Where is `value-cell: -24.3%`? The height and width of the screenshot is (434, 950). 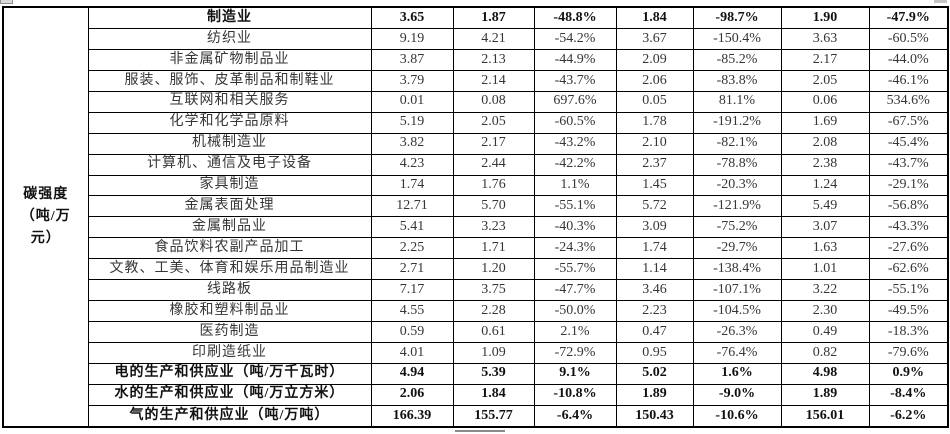 value-cell: -24.3% is located at coordinates (575, 248).